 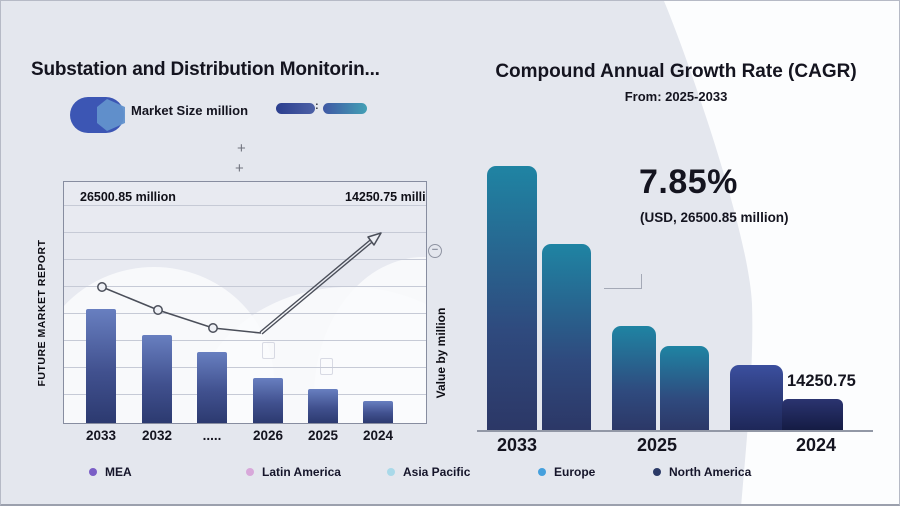 What do you see at coordinates (157, 379) in the screenshot?
I see `chart-bar-2032` at bounding box center [157, 379].